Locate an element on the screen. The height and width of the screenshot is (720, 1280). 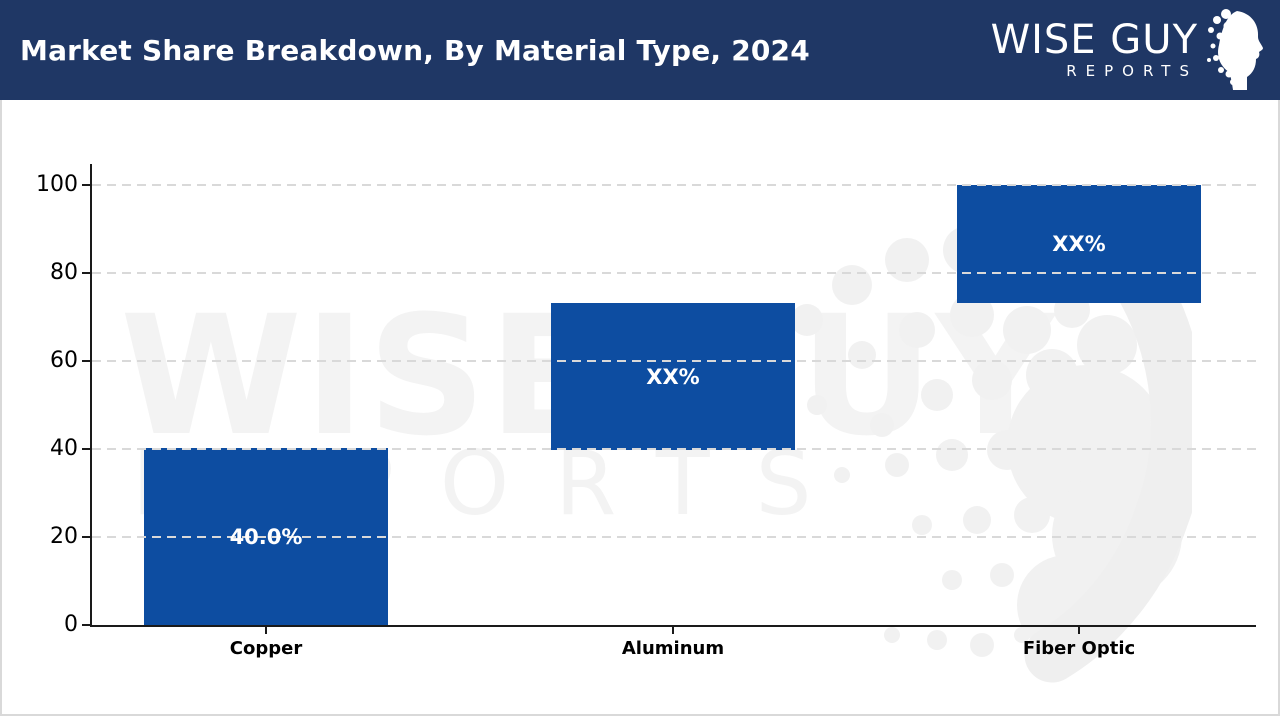
x-tick-fiber-optic is located at coordinates (1079, 630).